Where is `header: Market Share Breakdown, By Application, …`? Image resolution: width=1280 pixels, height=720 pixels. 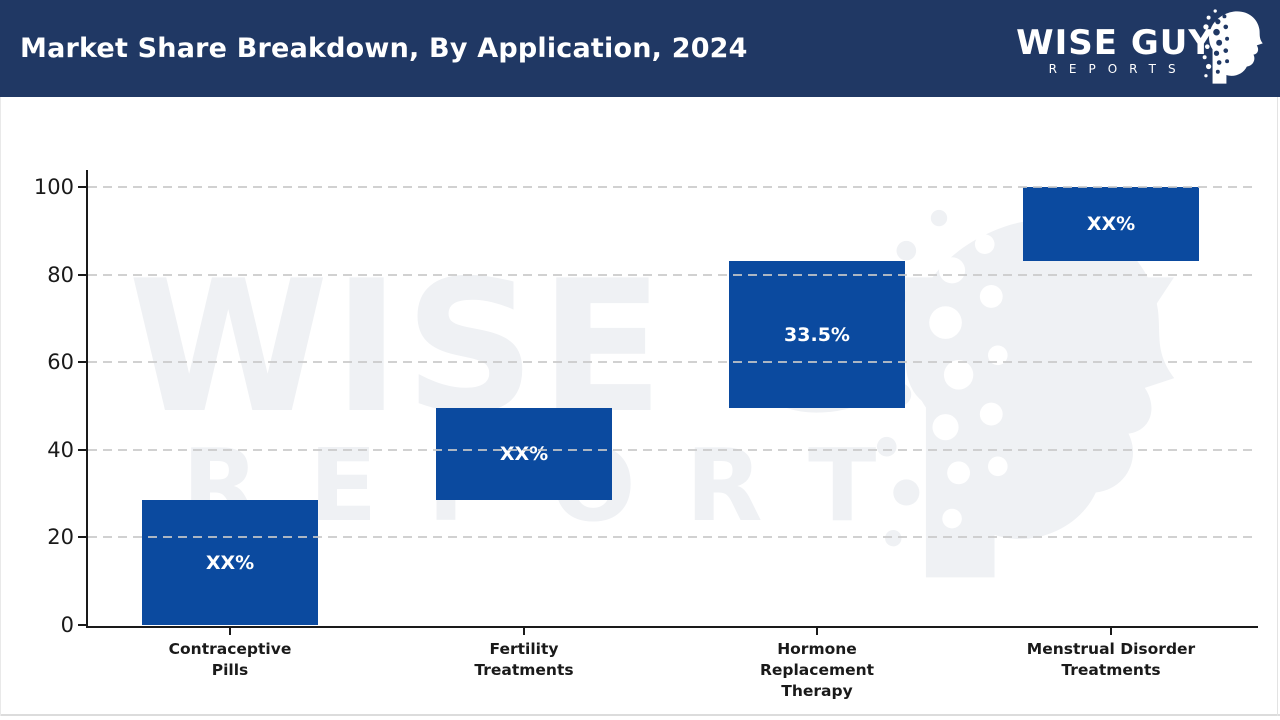 header: Market Share Breakdown, By Application, … is located at coordinates (640, 48).